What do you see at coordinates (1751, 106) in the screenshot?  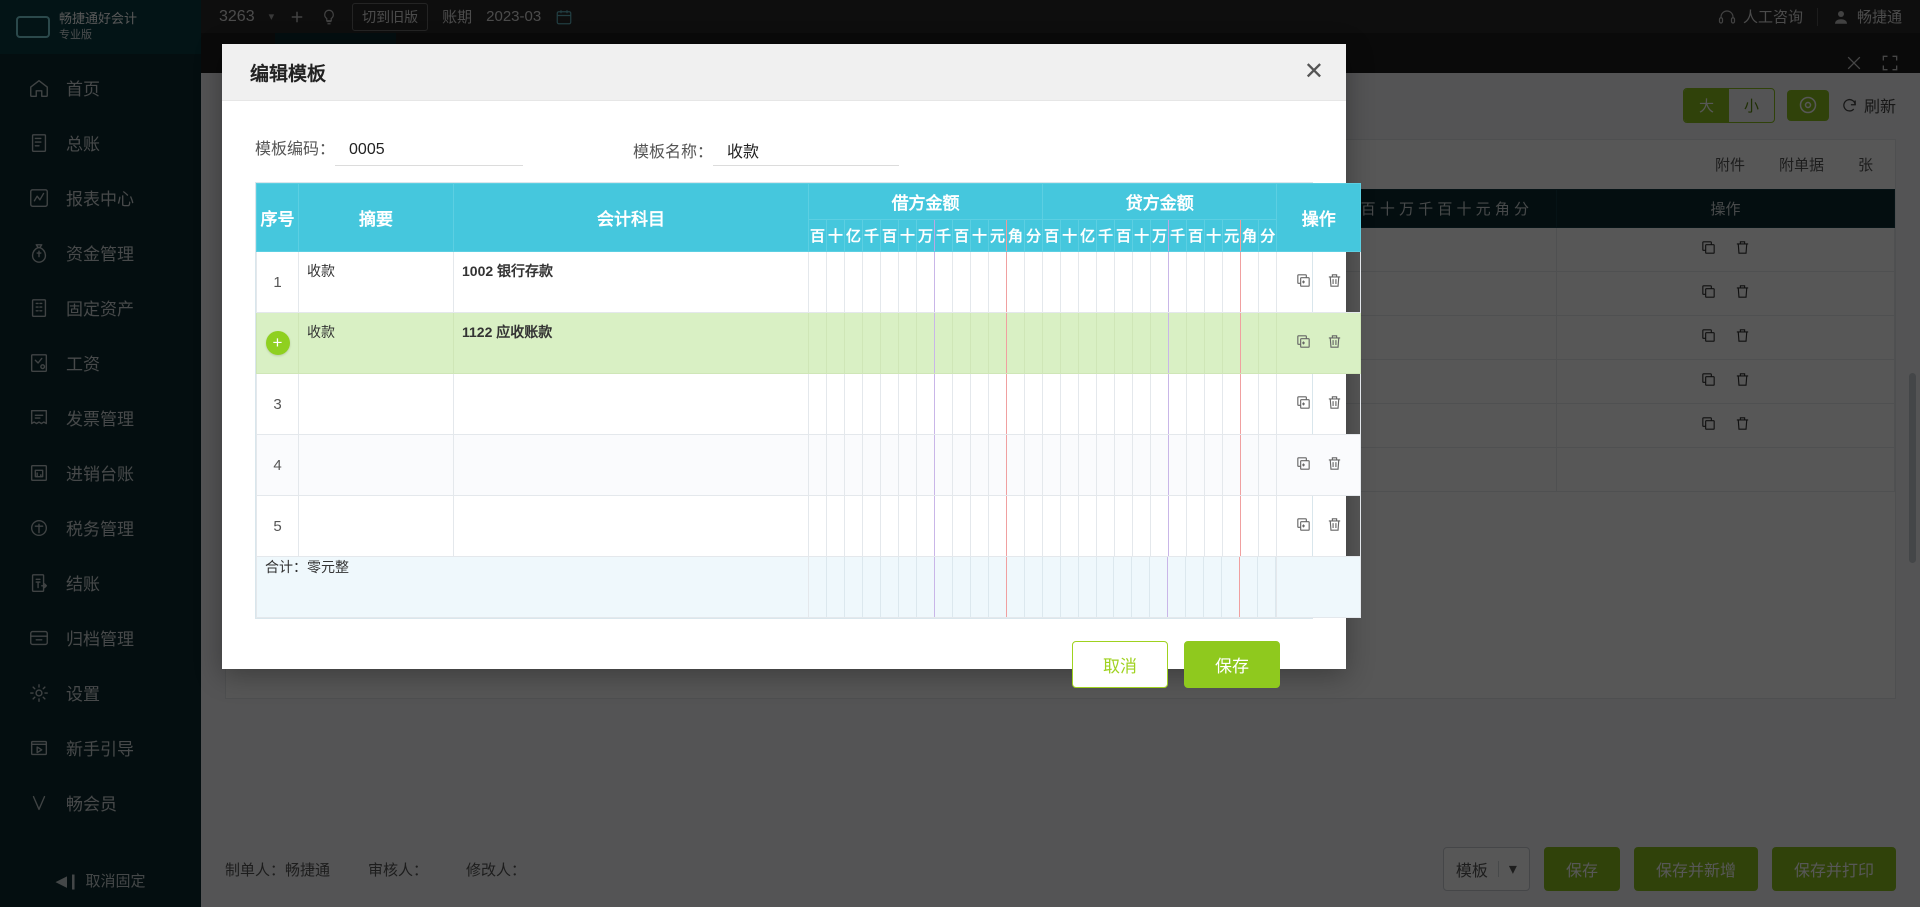 I see `size-small-option: 小` at bounding box center [1751, 106].